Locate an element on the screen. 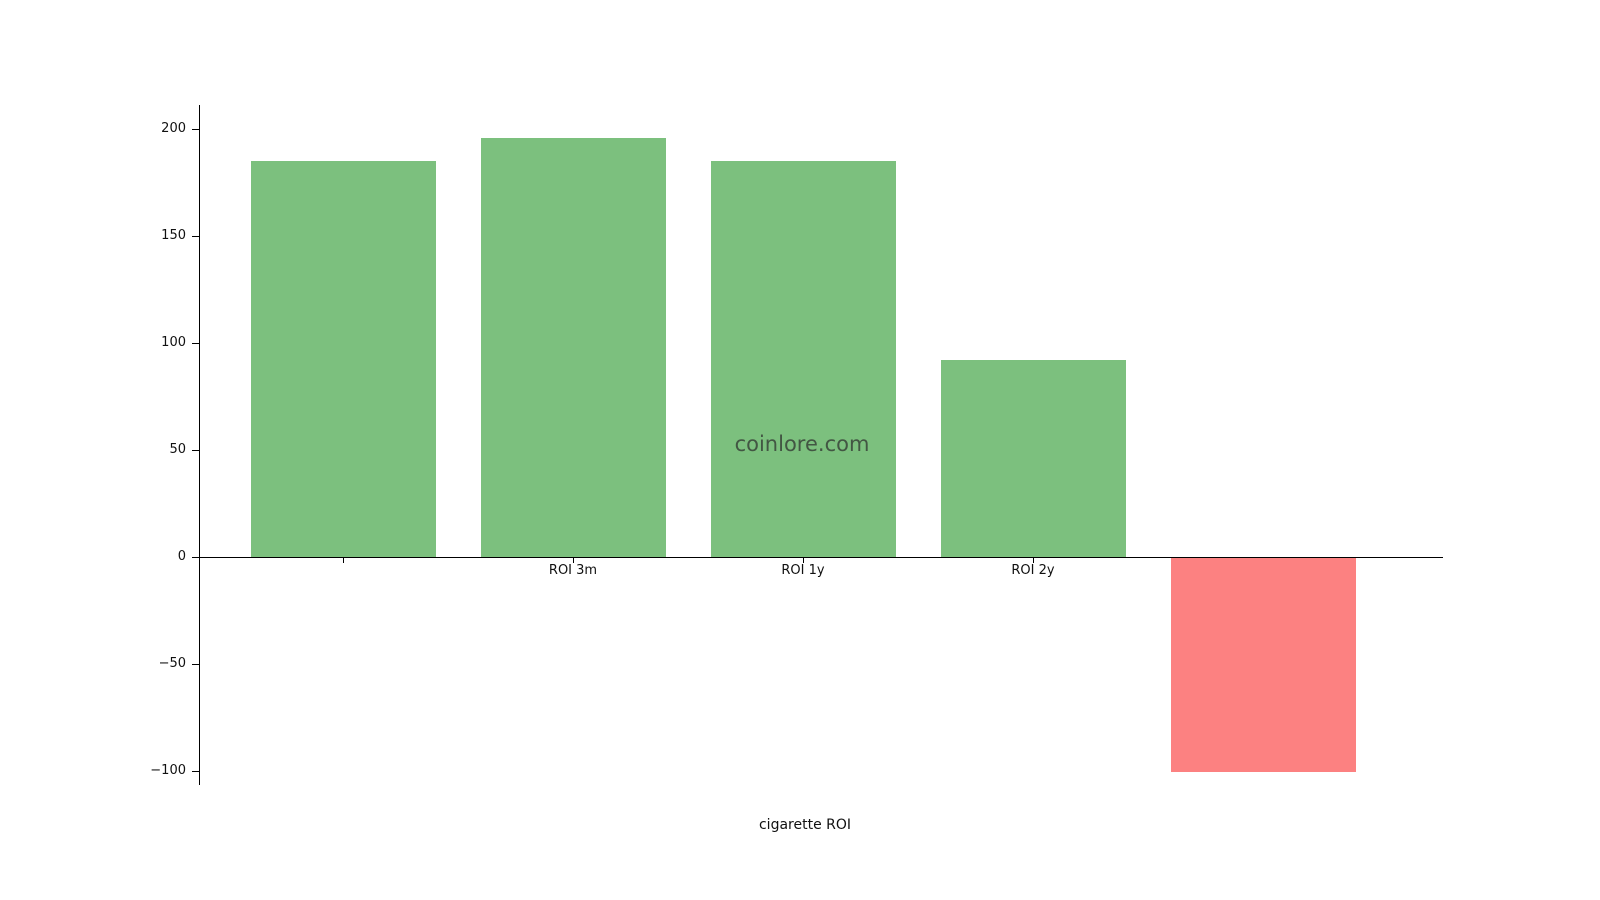 The image size is (1600, 900). y-tick-label: 50 is located at coordinates (177, 449).